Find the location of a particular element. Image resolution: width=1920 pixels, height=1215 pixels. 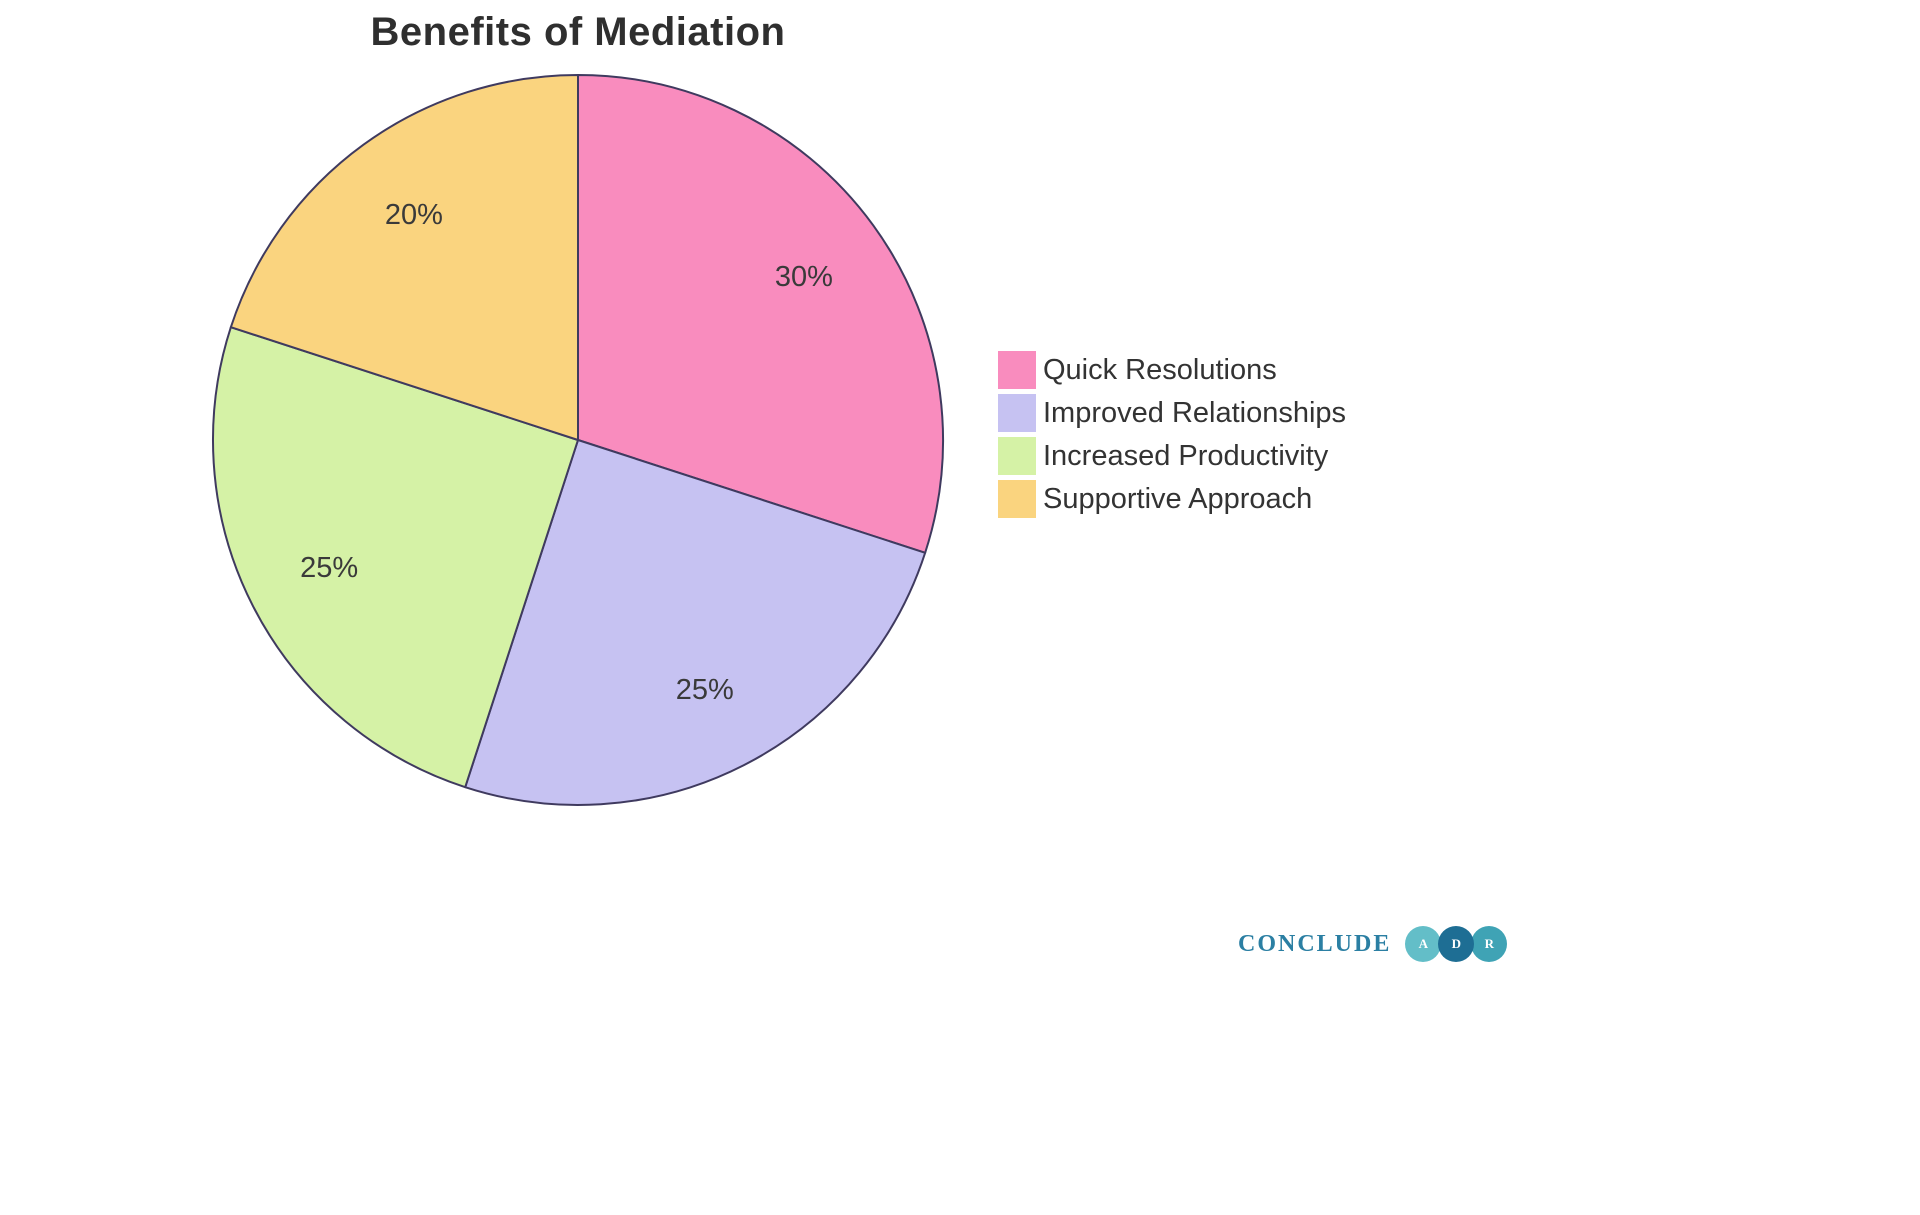

chart-title: Benefits of Mediation is located at coordinates (578, 32).